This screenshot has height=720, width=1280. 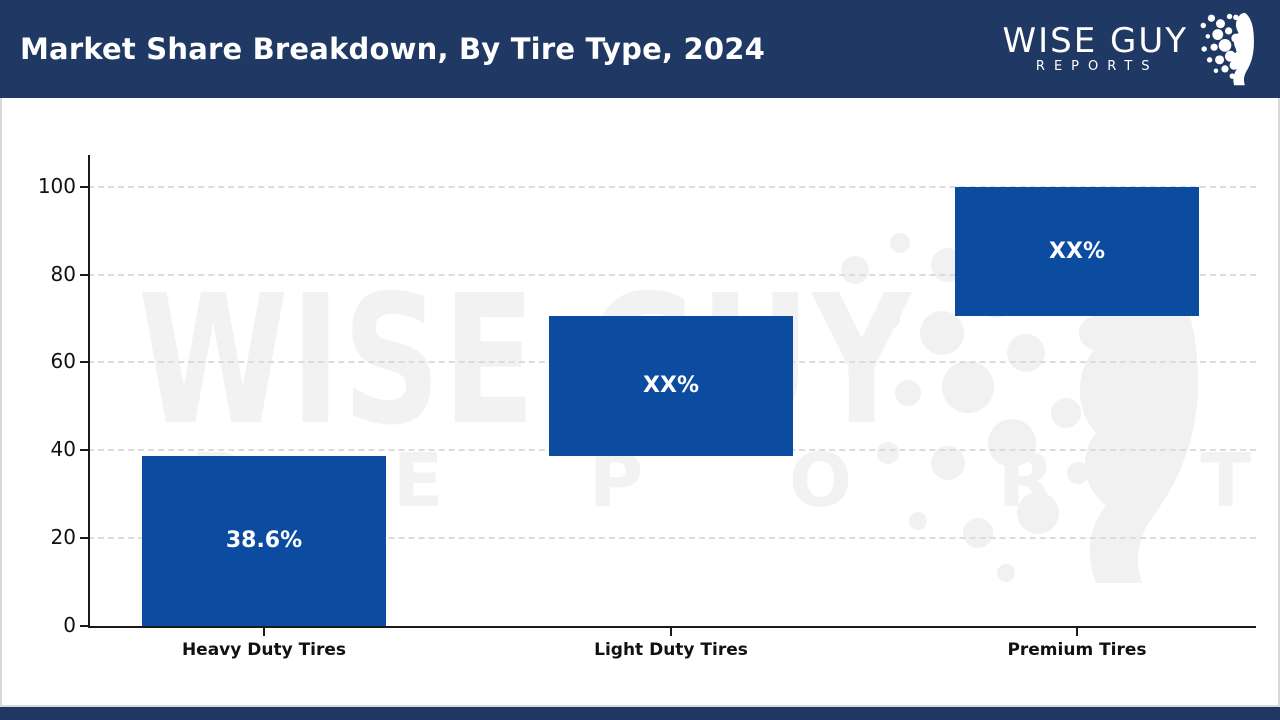 I want to click on bar-value-label: 38.6%, so click(x=264, y=541).